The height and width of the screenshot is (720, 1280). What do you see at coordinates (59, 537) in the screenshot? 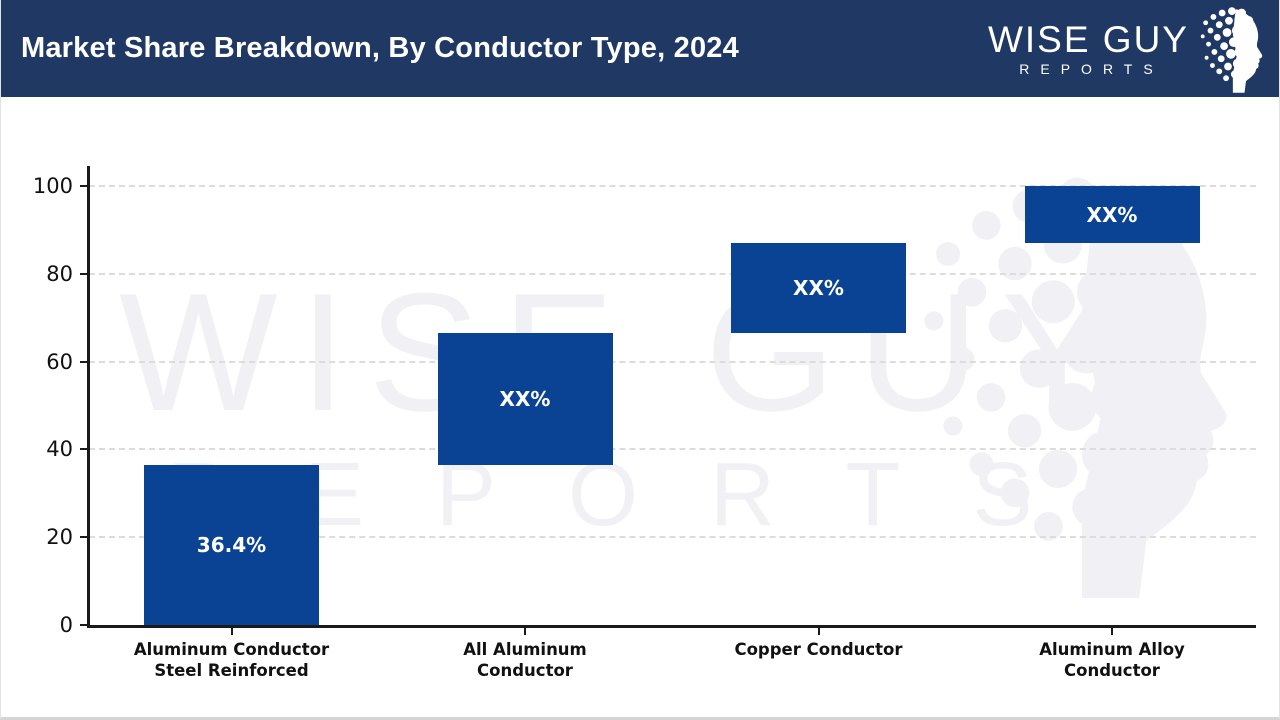
I see `y-tick-label: 20` at bounding box center [59, 537].